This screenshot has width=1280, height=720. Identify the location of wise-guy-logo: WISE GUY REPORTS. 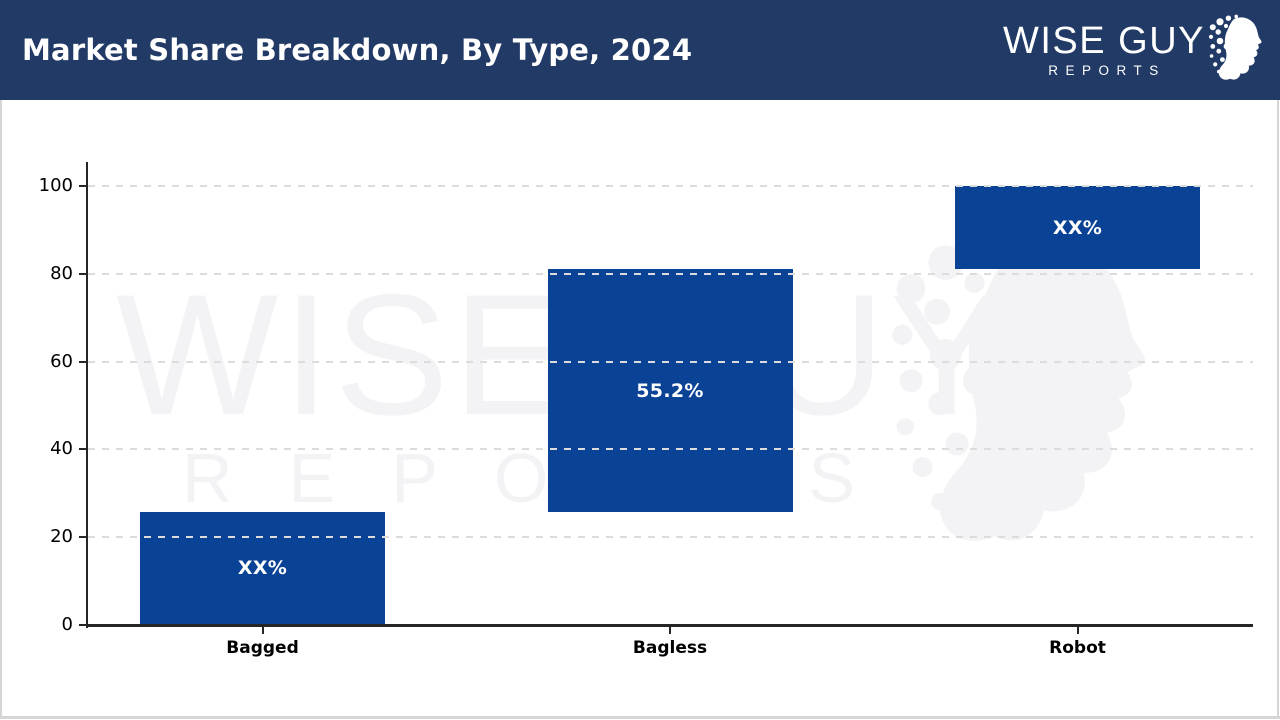
(1135, 50).